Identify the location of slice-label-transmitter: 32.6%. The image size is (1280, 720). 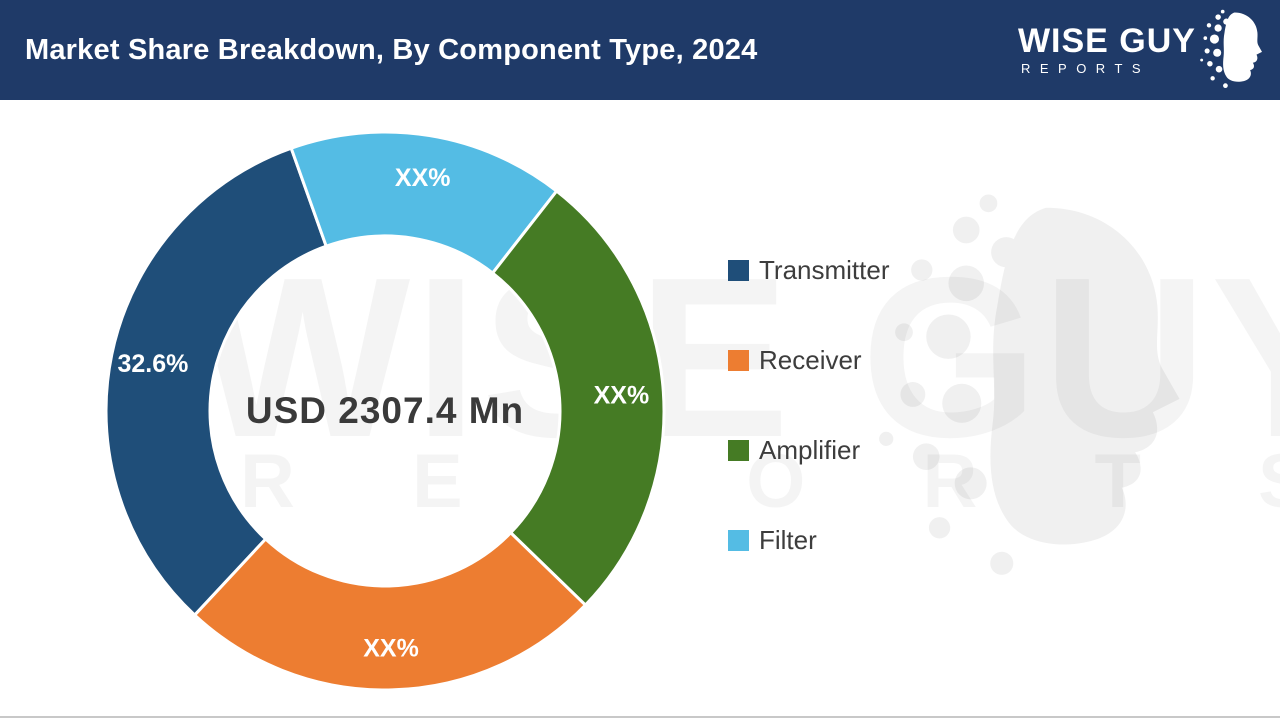
(152, 364).